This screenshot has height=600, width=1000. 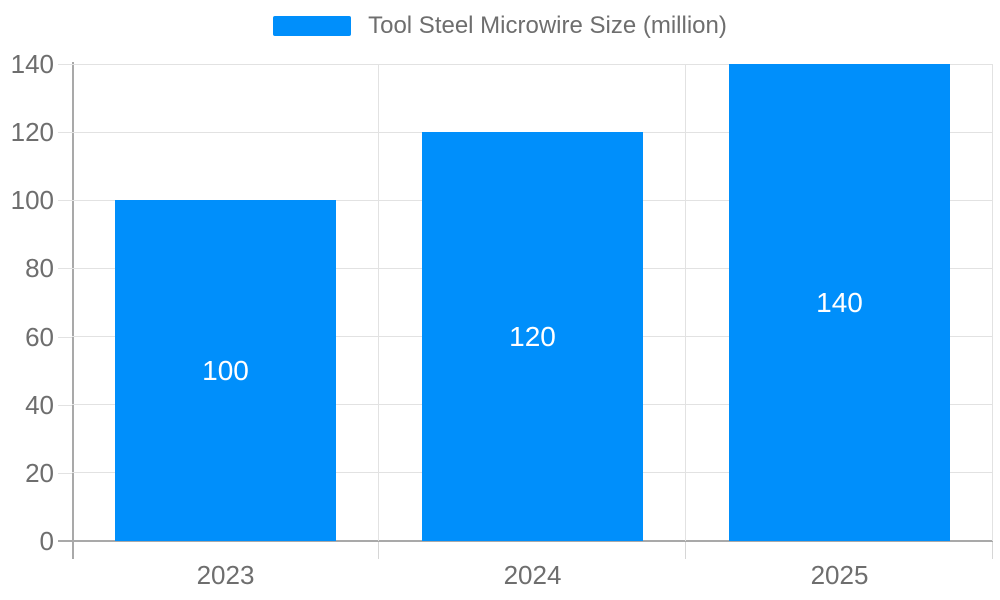 What do you see at coordinates (547, 25) in the screenshot?
I see `legend-label: Tool Steel Microwire Size (million)` at bounding box center [547, 25].